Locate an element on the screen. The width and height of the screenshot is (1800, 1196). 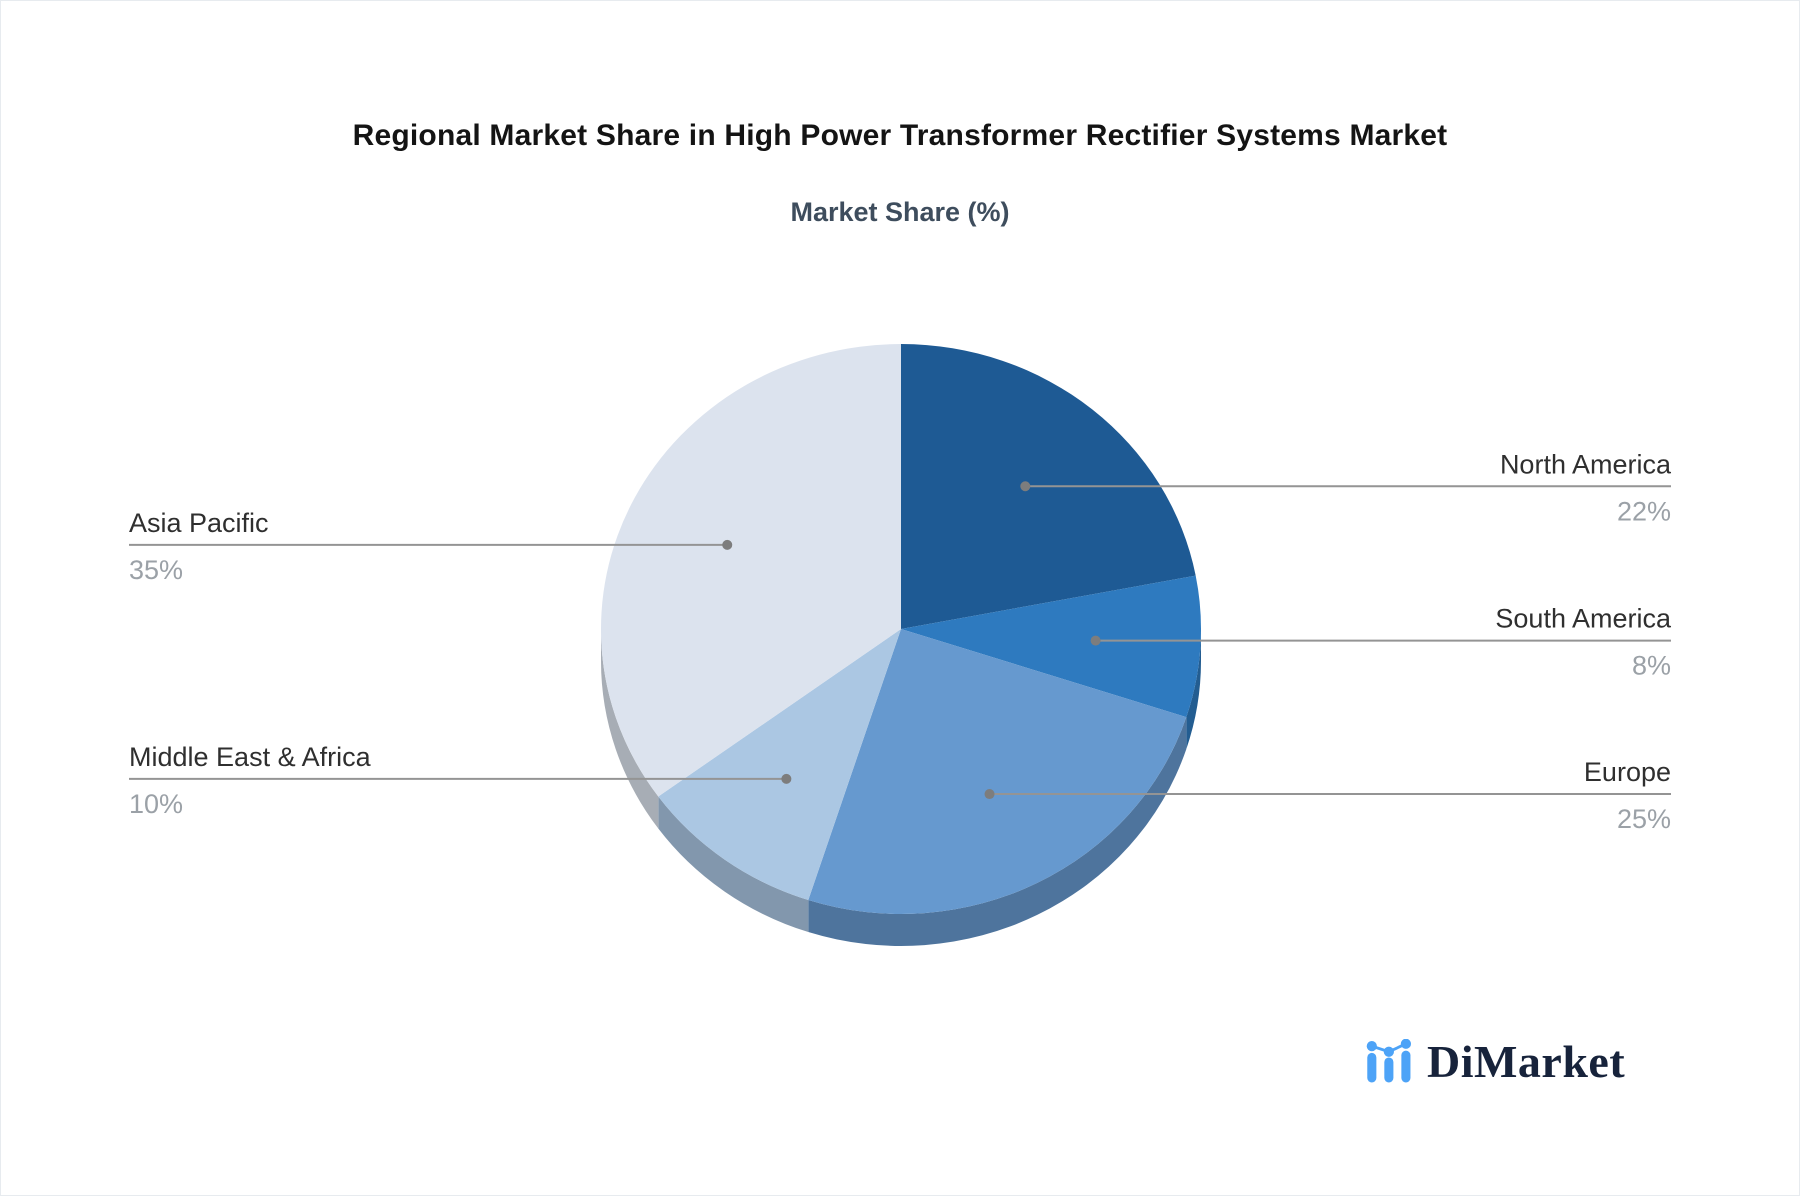
slice-label-south-america: South America is located at coordinates (1583, 619).